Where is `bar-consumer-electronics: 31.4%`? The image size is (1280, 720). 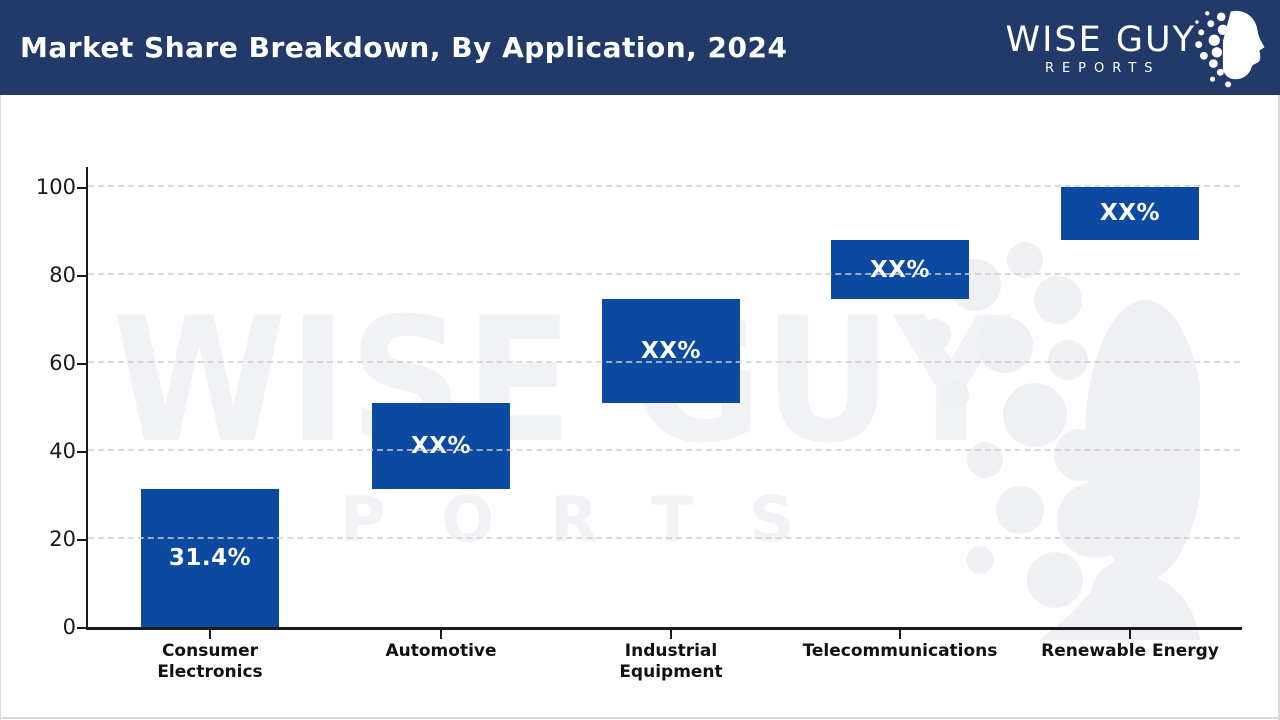
bar-consumer-electronics: 31.4% is located at coordinates (210, 557).